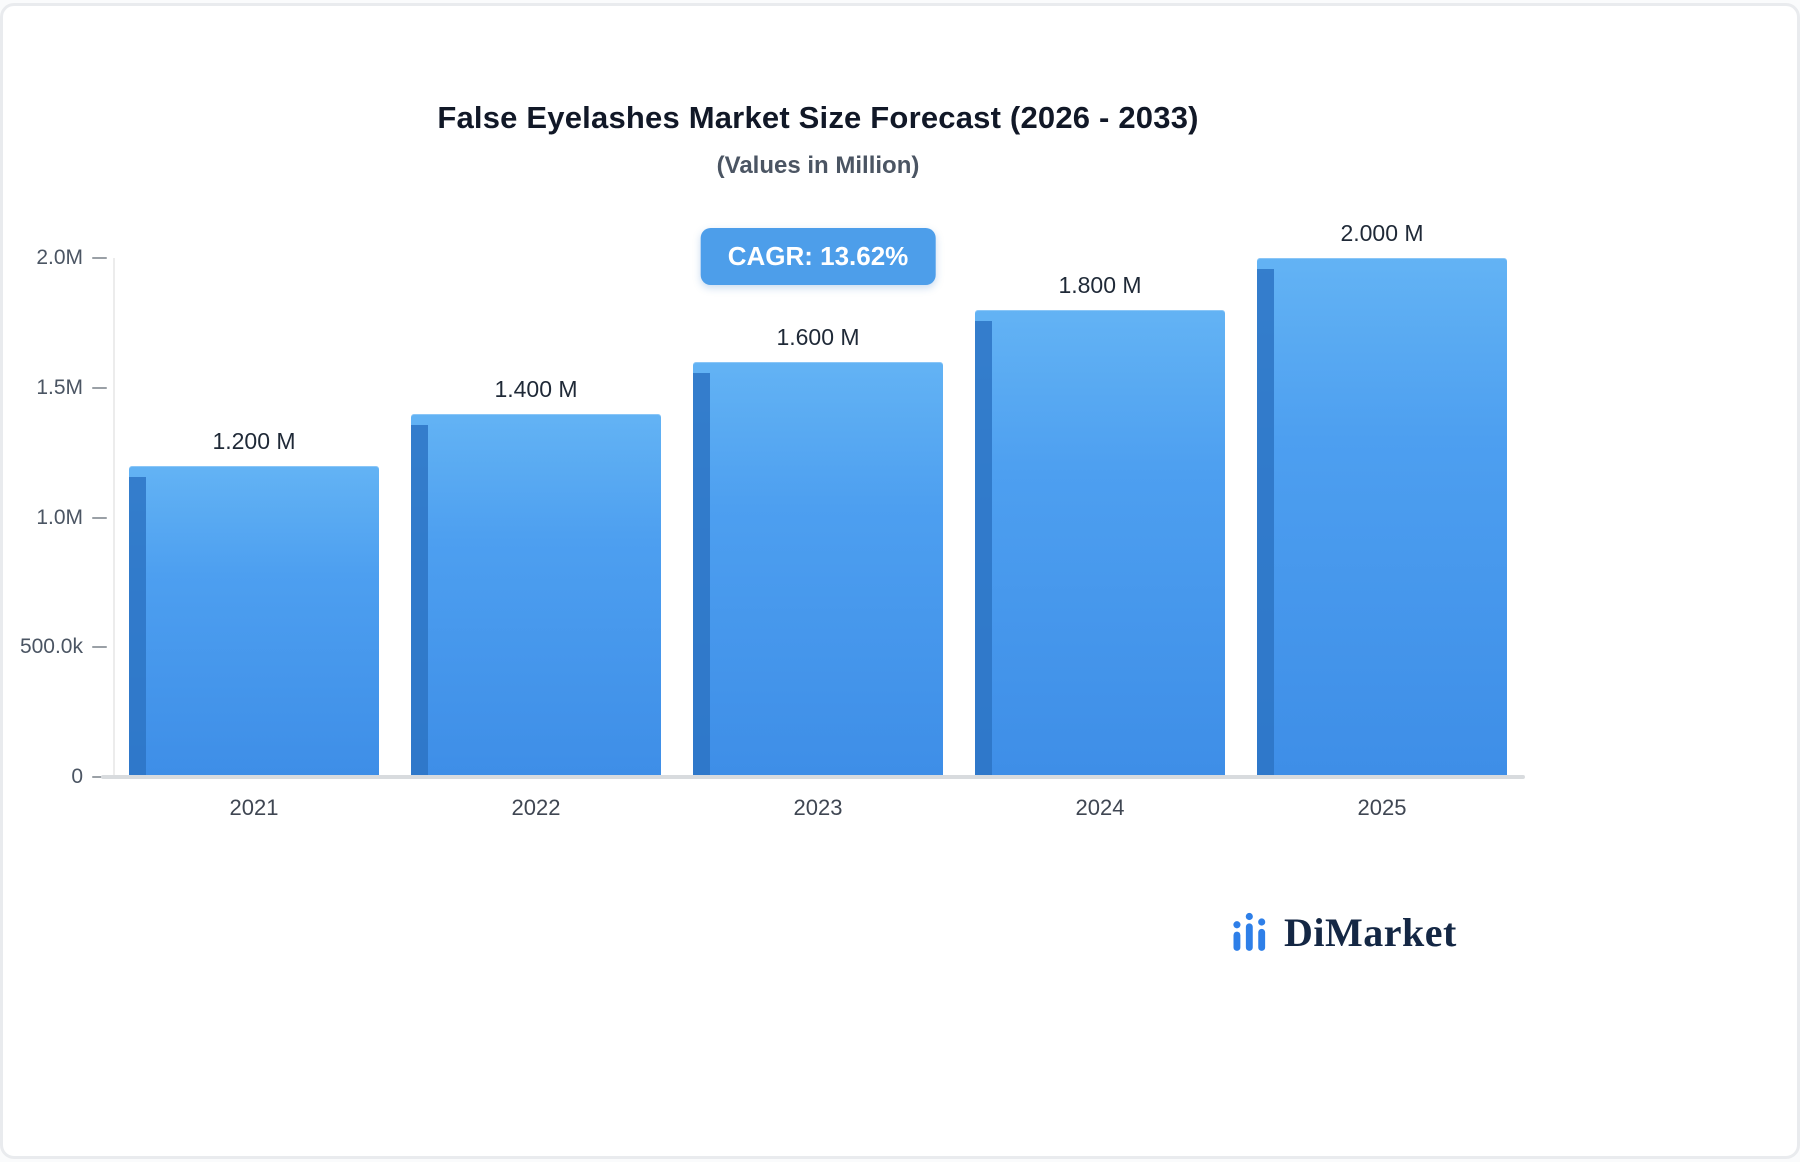 Image resolution: width=1800 pixels, height=1162 pixels. What do you see at coordinates (1382, 233) in the screenshot?
I see `bar-value-label: 2.000 M` at bounding box center [1382, 233].